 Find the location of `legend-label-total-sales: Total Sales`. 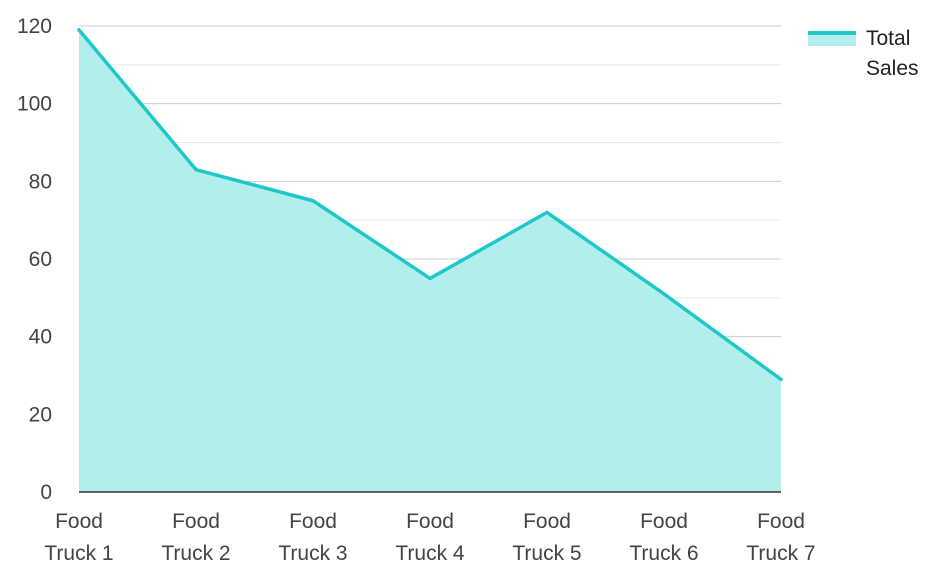

legend-label-total-sales: Total Sales is located at coordinates (892, 53).